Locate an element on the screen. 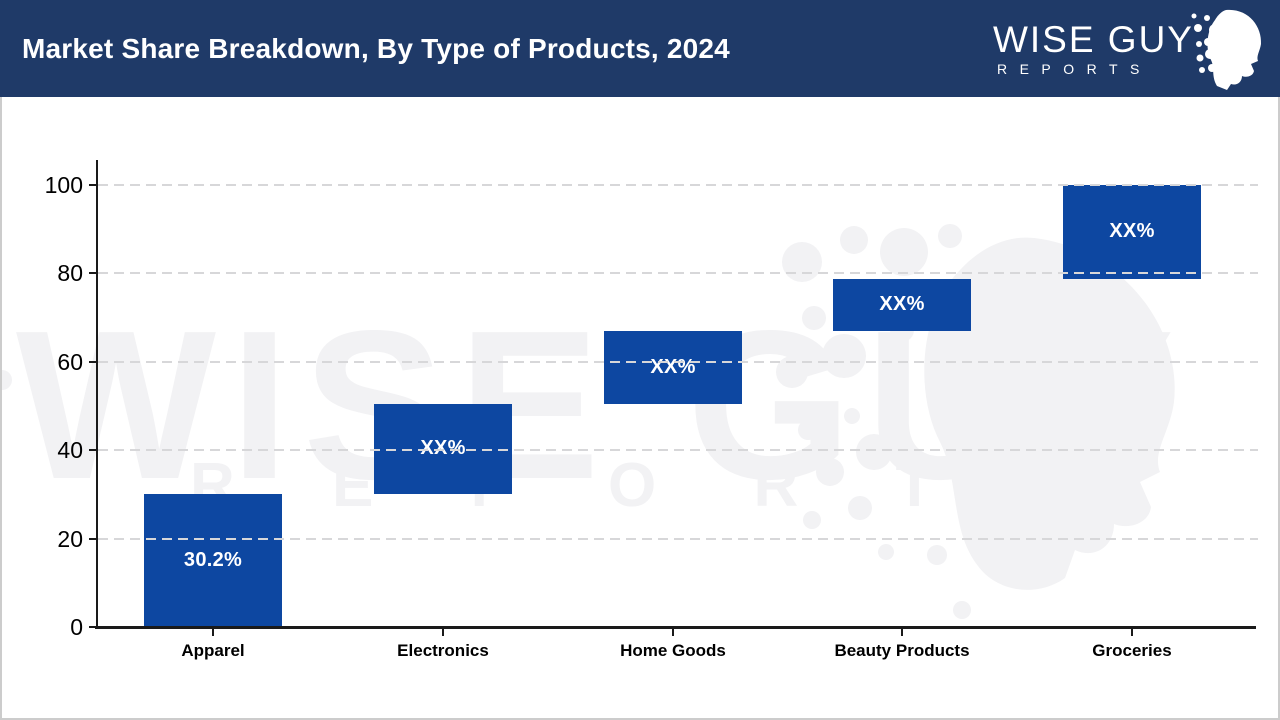 The width and height of the screenshot is (1280, 720). x-category-label: Electronics is located at coordinates (443, 650).